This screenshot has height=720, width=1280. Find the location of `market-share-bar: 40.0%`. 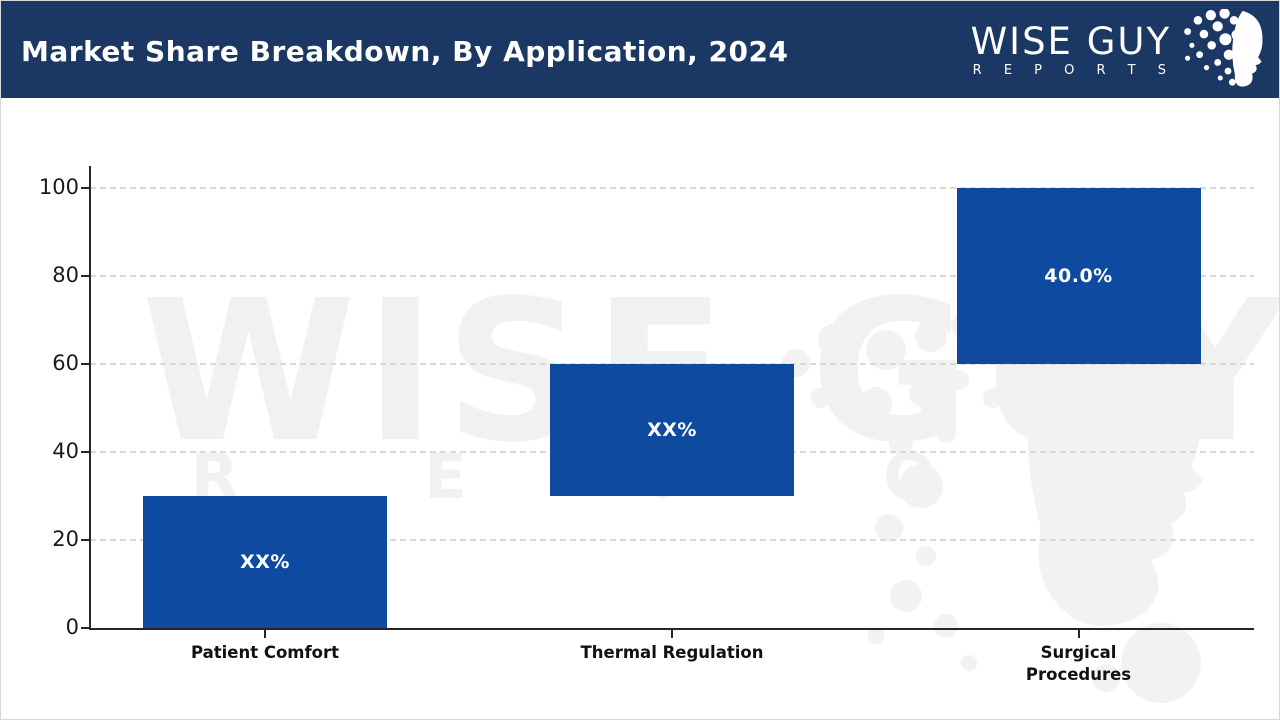

market-share-bar: 40.0% is located at coordinates (1078, 276).